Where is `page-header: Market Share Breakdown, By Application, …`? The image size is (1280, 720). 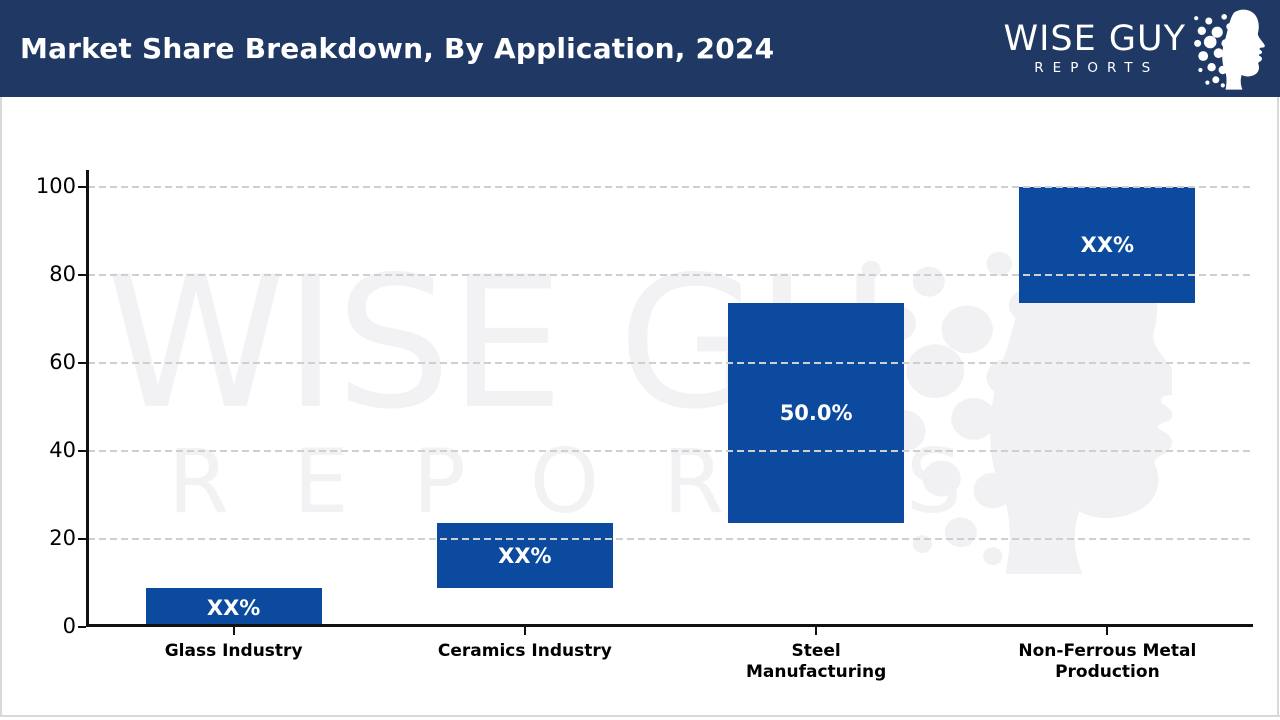
page-header: Market Share Breakdown, By Application, … is located at coordinates (640, 48).